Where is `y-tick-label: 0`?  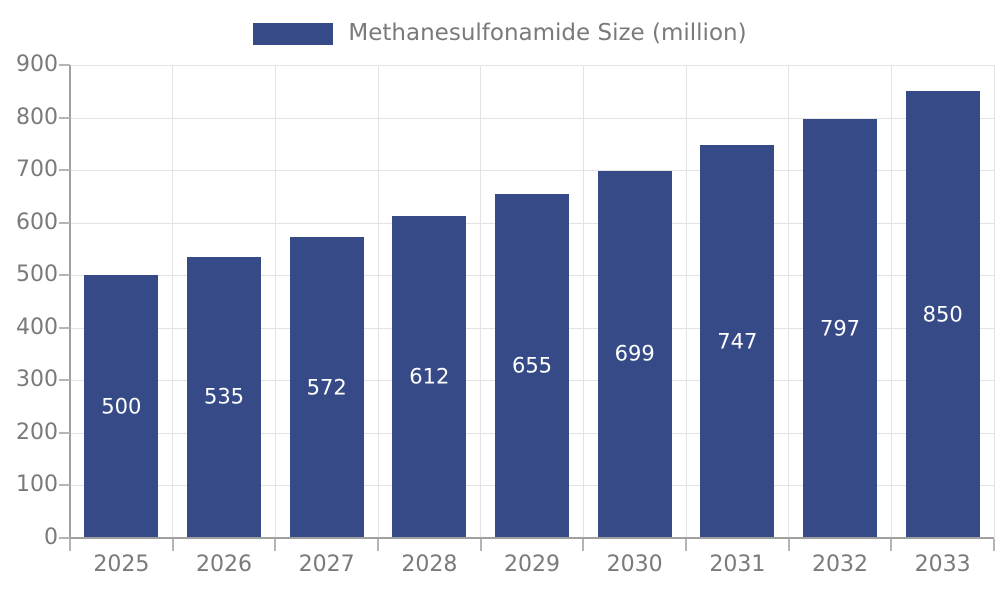
y-tick-label: 0 is located at coordinates (51, 537).